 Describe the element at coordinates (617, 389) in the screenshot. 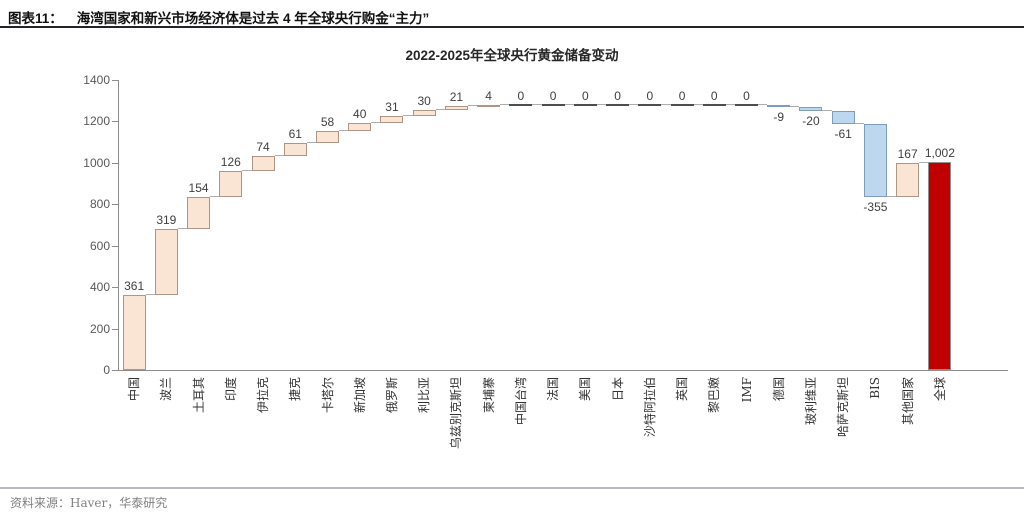

I see `category-label: 日本` at that location.